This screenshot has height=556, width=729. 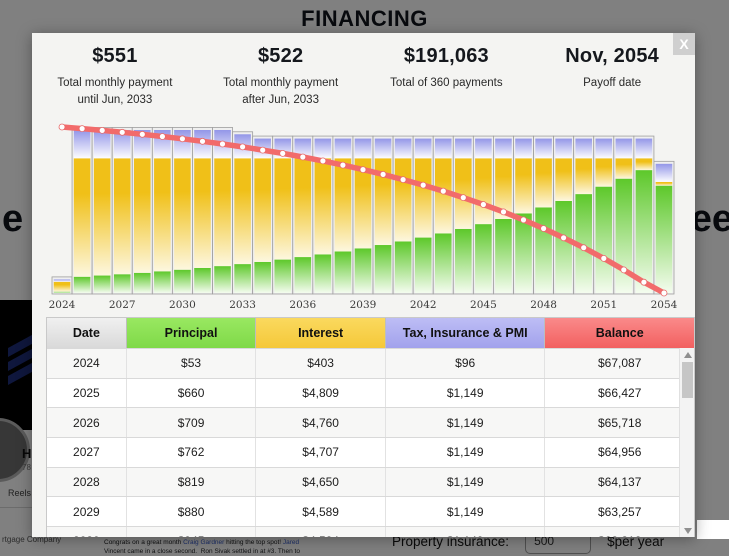 What do you see at coordinates (686, 442) in the screenshot?
I see `table-scrollbar` at bounding box center [686, 442].